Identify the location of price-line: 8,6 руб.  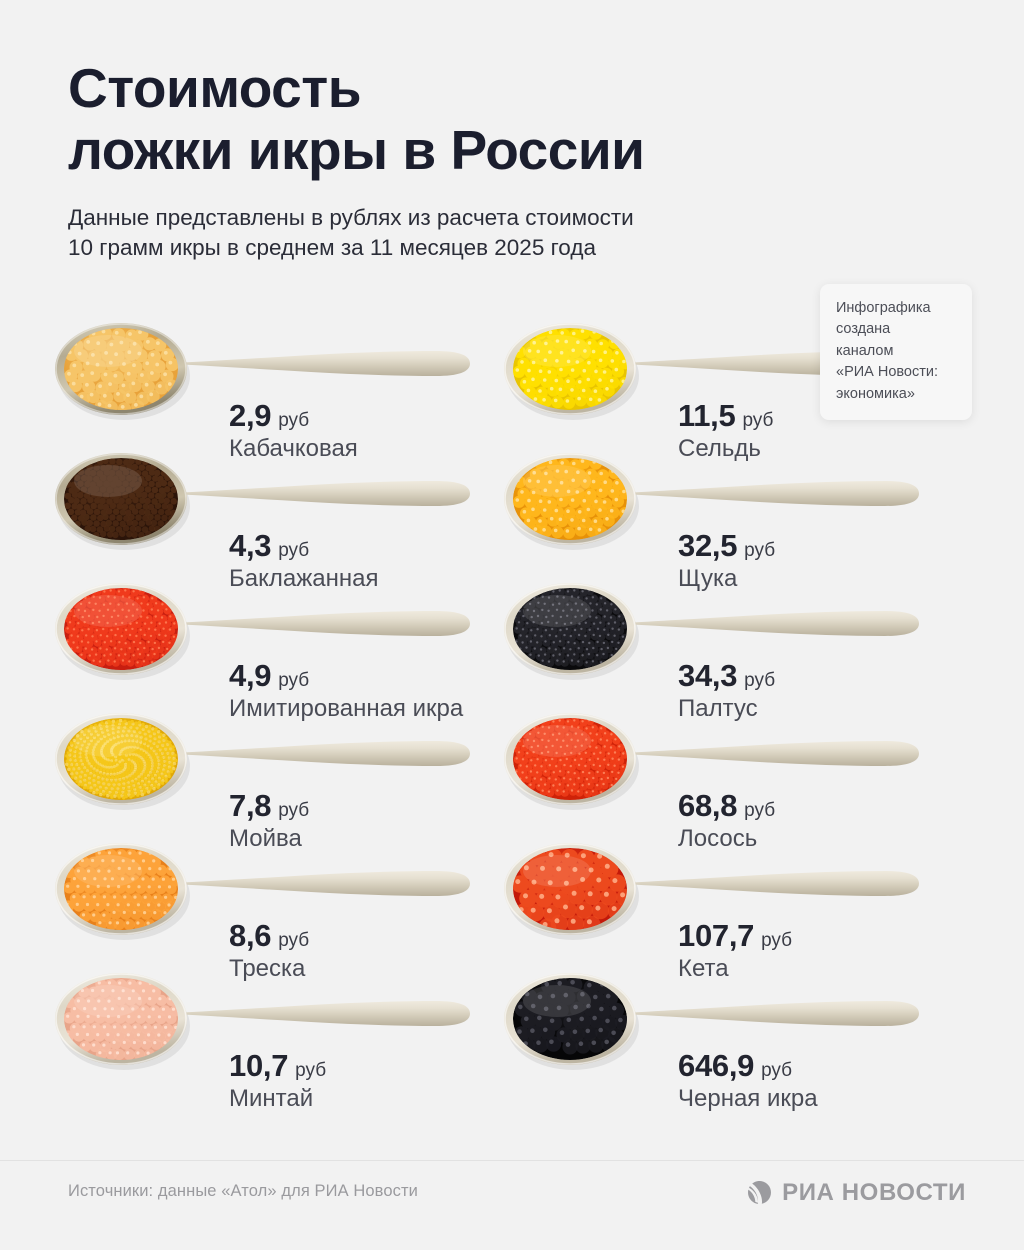
(269, 935).